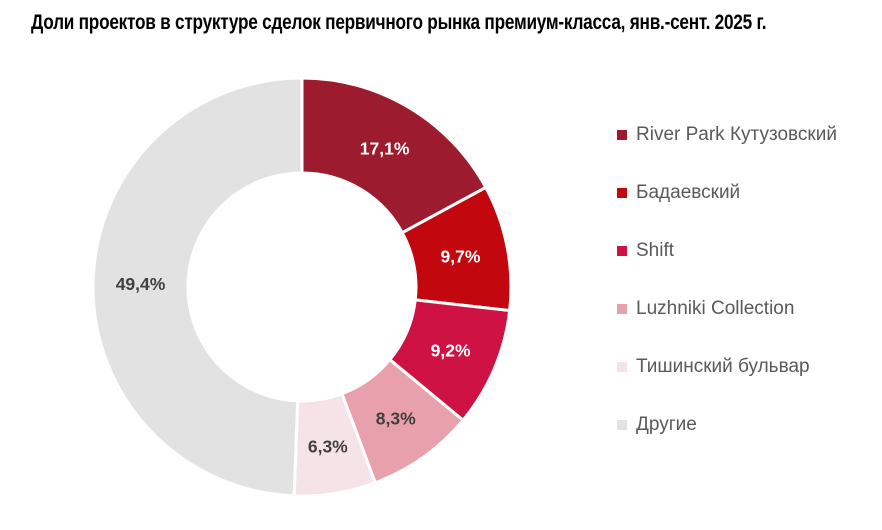 This screenshot has width=882, height=530. I want to click on legend-label: Бадаевский, so click(688, 192).